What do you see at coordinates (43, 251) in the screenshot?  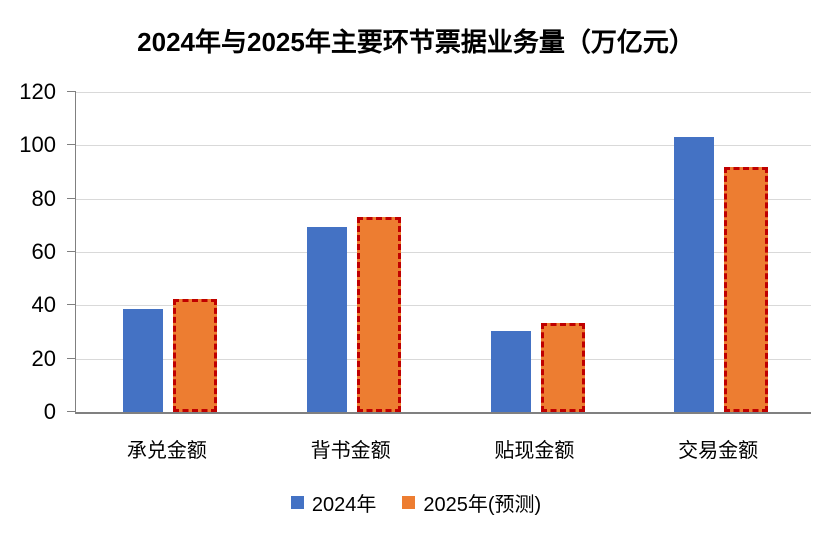 I see `y-axis-tick-label: 60` at bounding box center [43, 251].